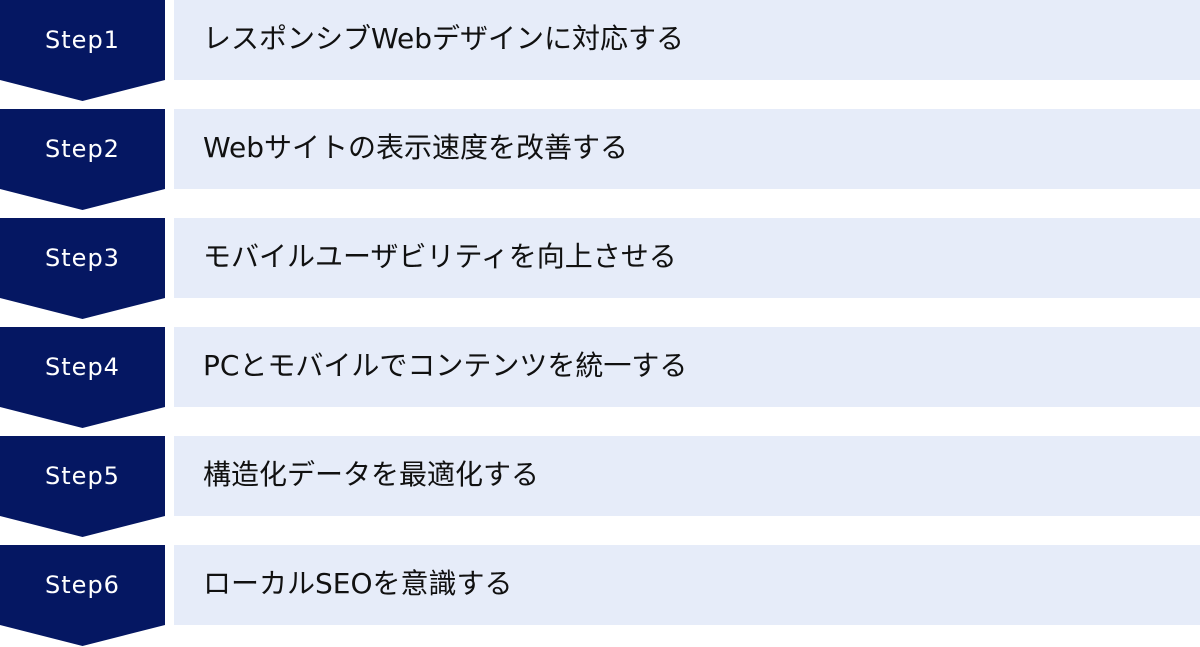 The image size is (1200, 647). What do you see at coordinates (445, 365) in the screenshot?
I see `step-text: PCとモバイルでコンテンツを統一する` at bounding box center [445, 365].